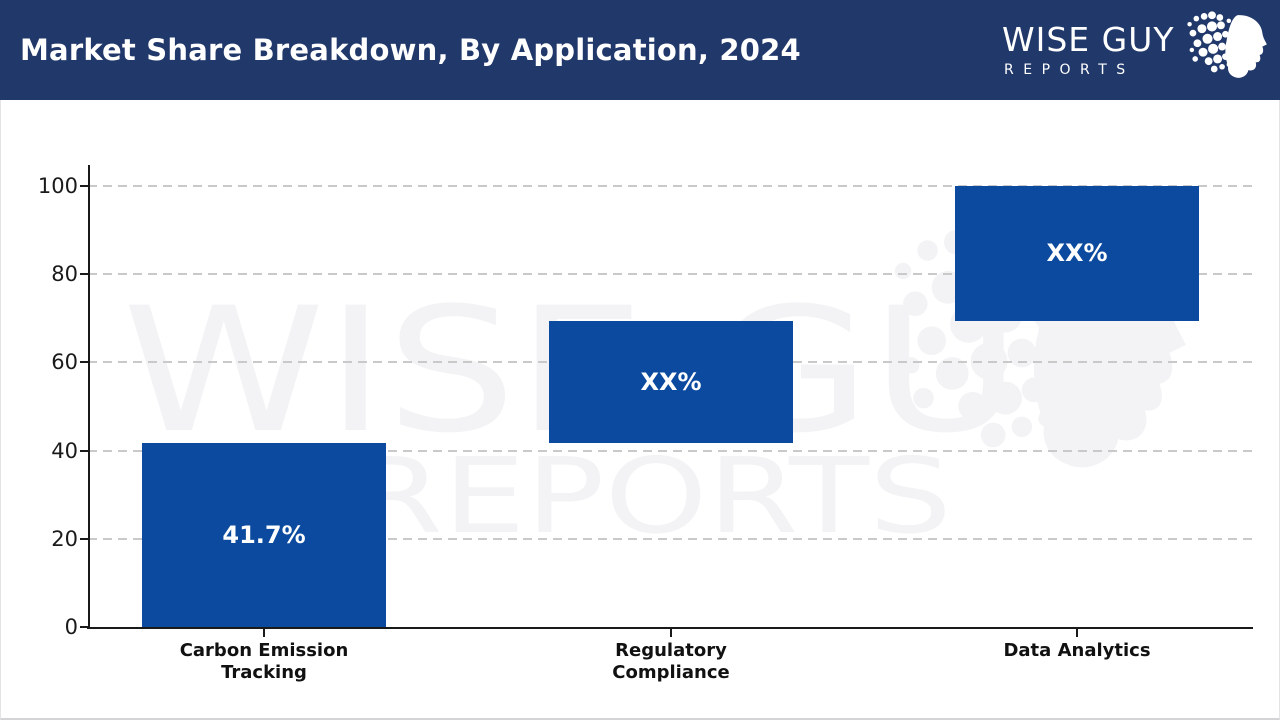 This screenshot has width=1280, height=720. What do you see at coordinates (89, 397) in the screenshot?
I see `y-axis-line` at bounding box center [89, 397].